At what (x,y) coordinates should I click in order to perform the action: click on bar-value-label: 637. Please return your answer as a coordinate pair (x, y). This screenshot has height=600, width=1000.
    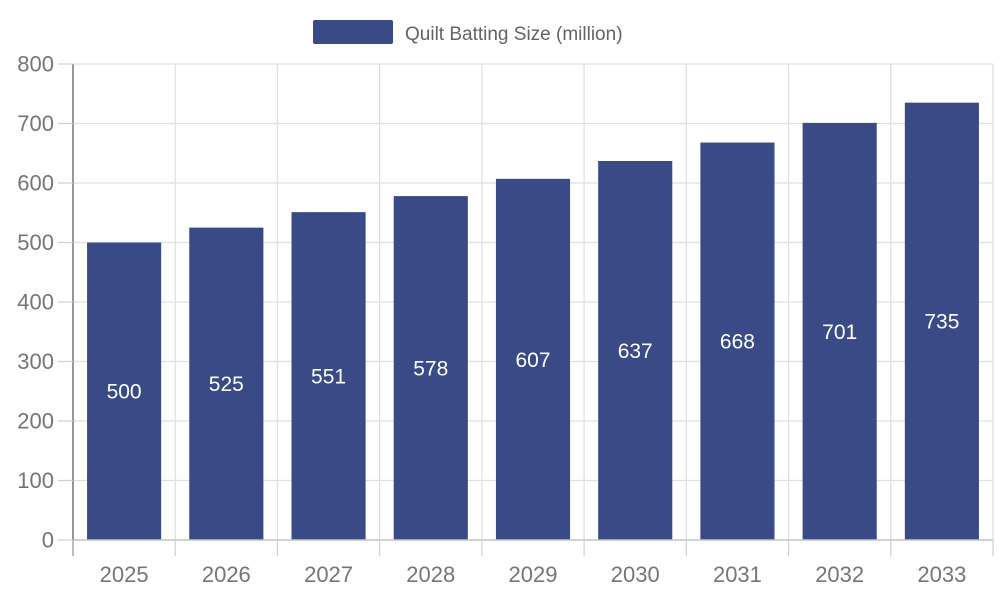
    Looking at the image, I should click on (635, 351).